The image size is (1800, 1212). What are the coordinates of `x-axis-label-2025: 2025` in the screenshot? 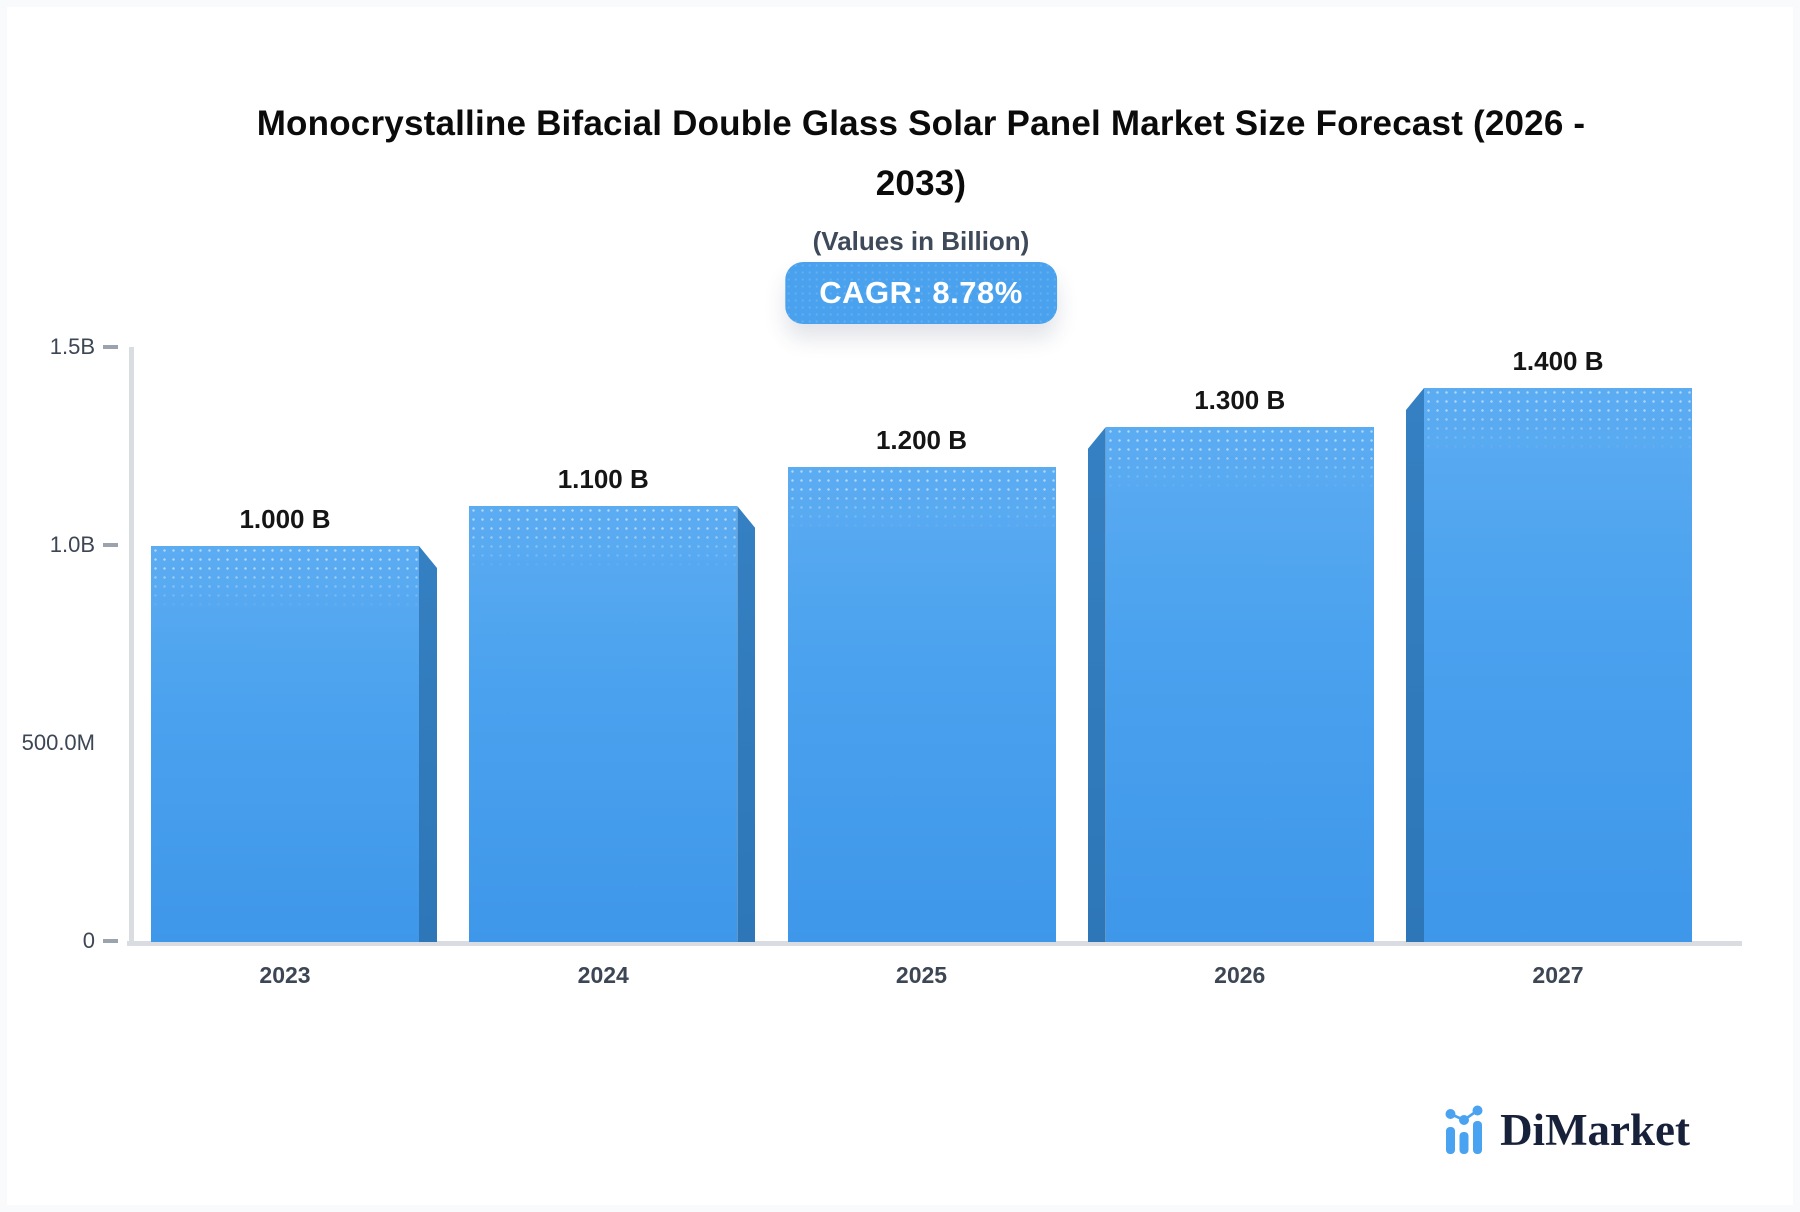 It's located at (921, 975).